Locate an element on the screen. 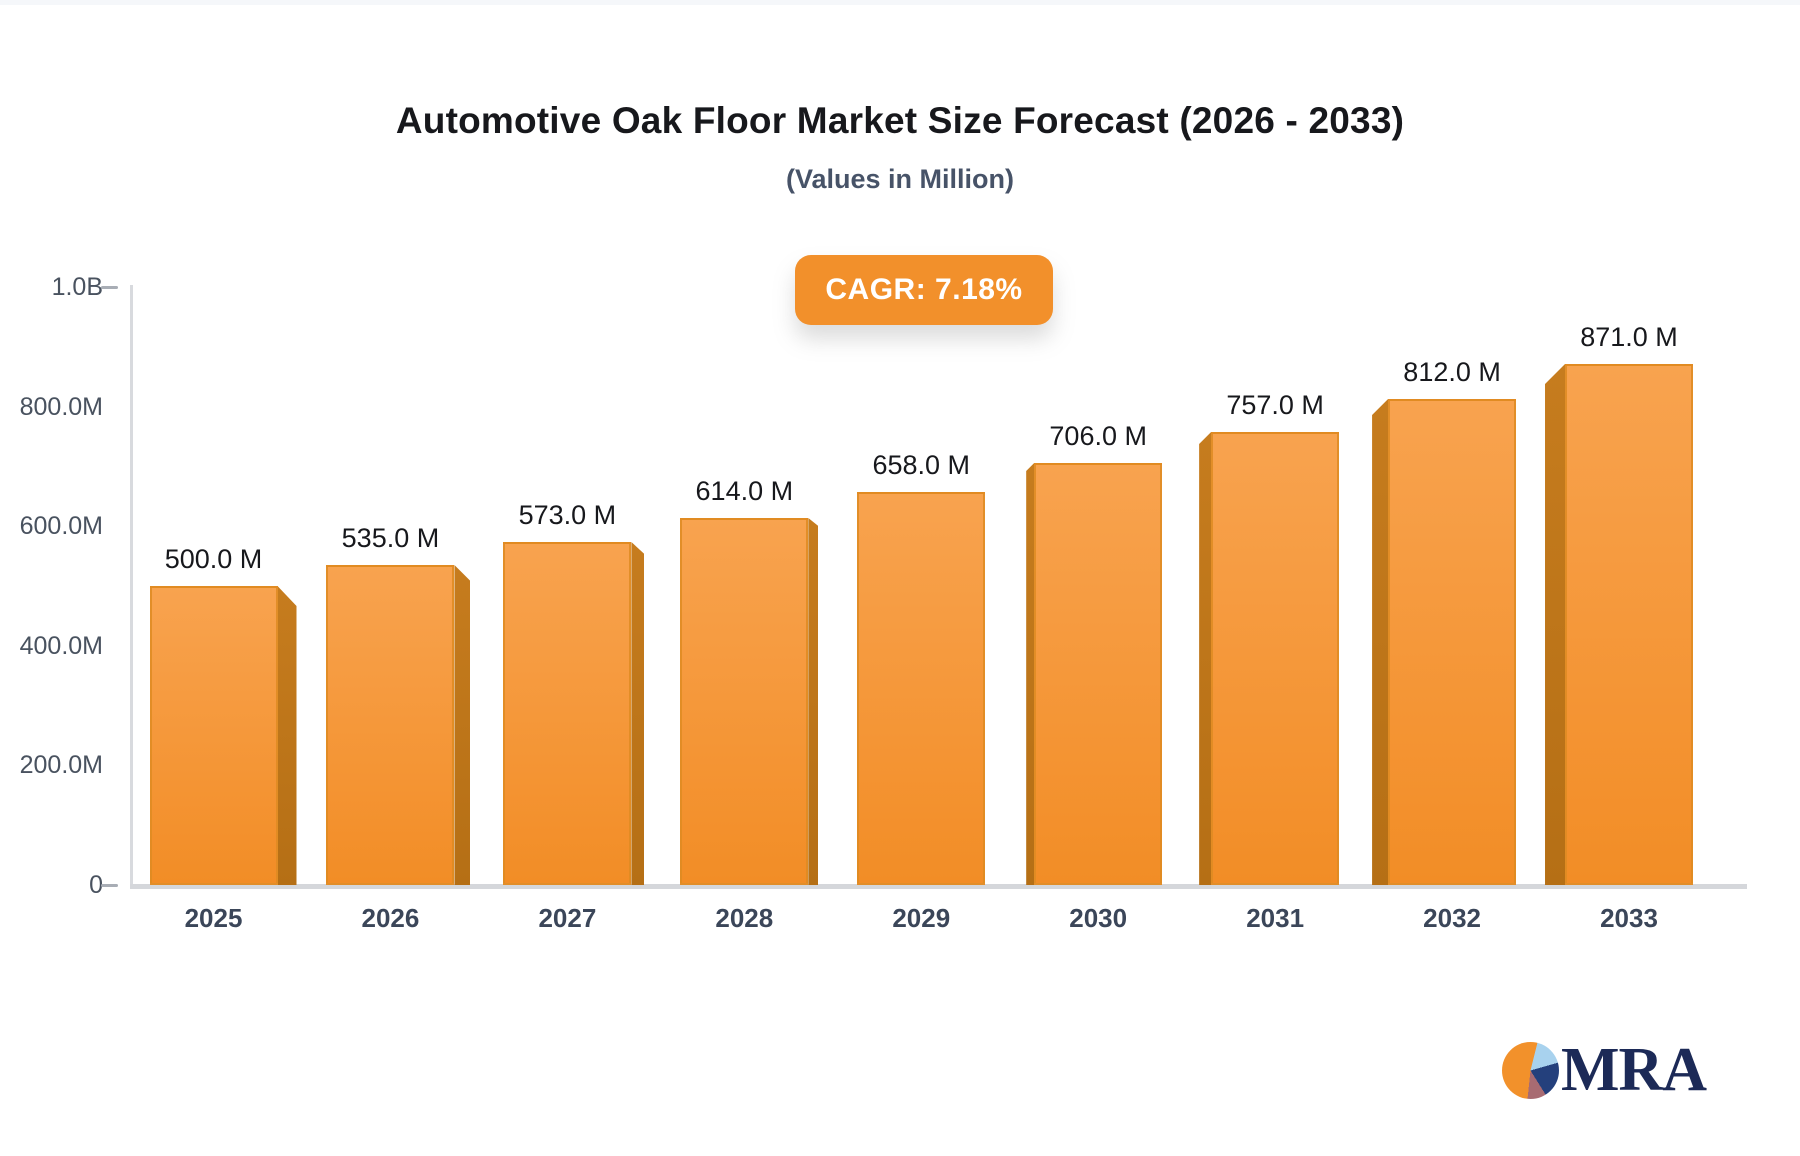 This screenshot has width=1800, height=1156. x-axis-label-2033: 2033 is located at coordinates (1629, 918).